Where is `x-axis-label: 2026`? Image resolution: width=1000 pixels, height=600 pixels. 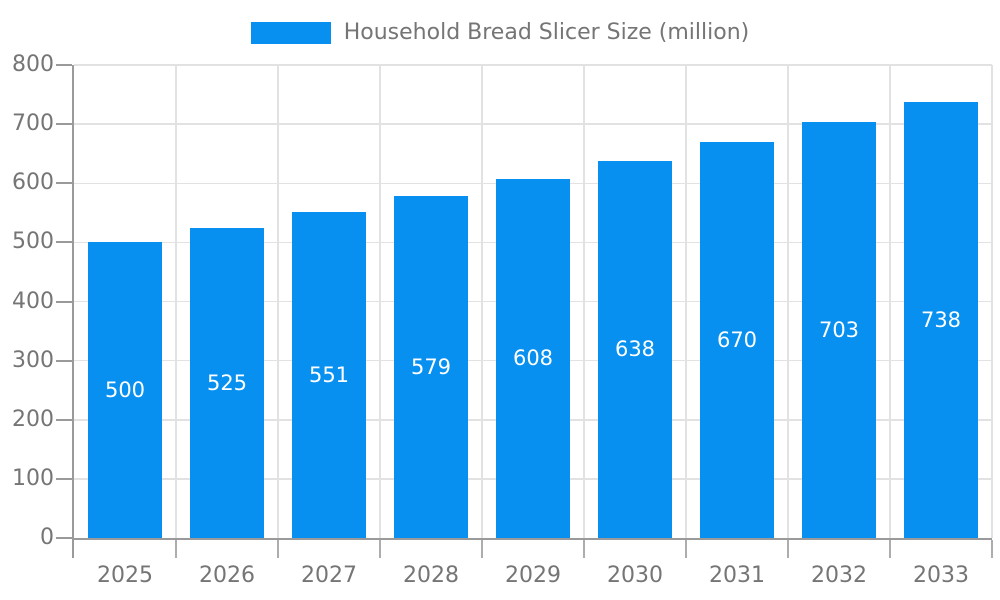
x-axis-label: 2026 is located at coordinates (227, 575).